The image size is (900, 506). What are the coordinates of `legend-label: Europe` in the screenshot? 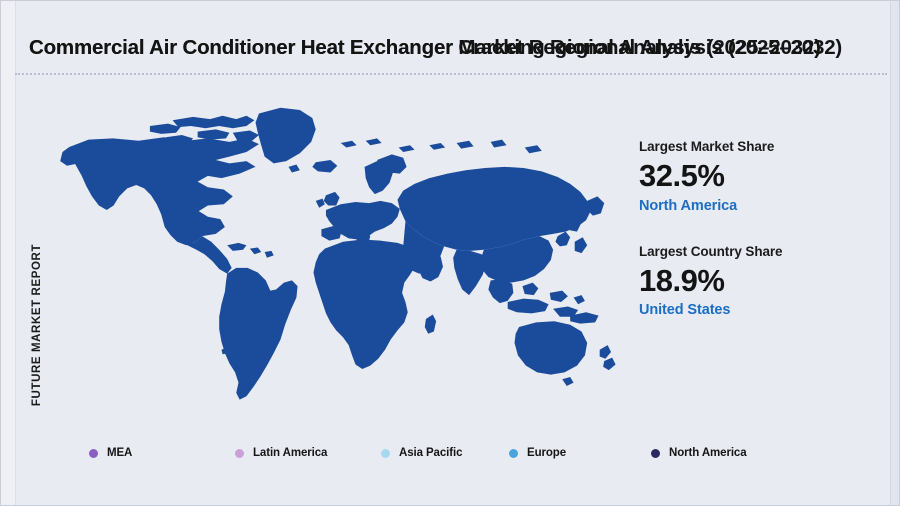 It's located at (547, 453).